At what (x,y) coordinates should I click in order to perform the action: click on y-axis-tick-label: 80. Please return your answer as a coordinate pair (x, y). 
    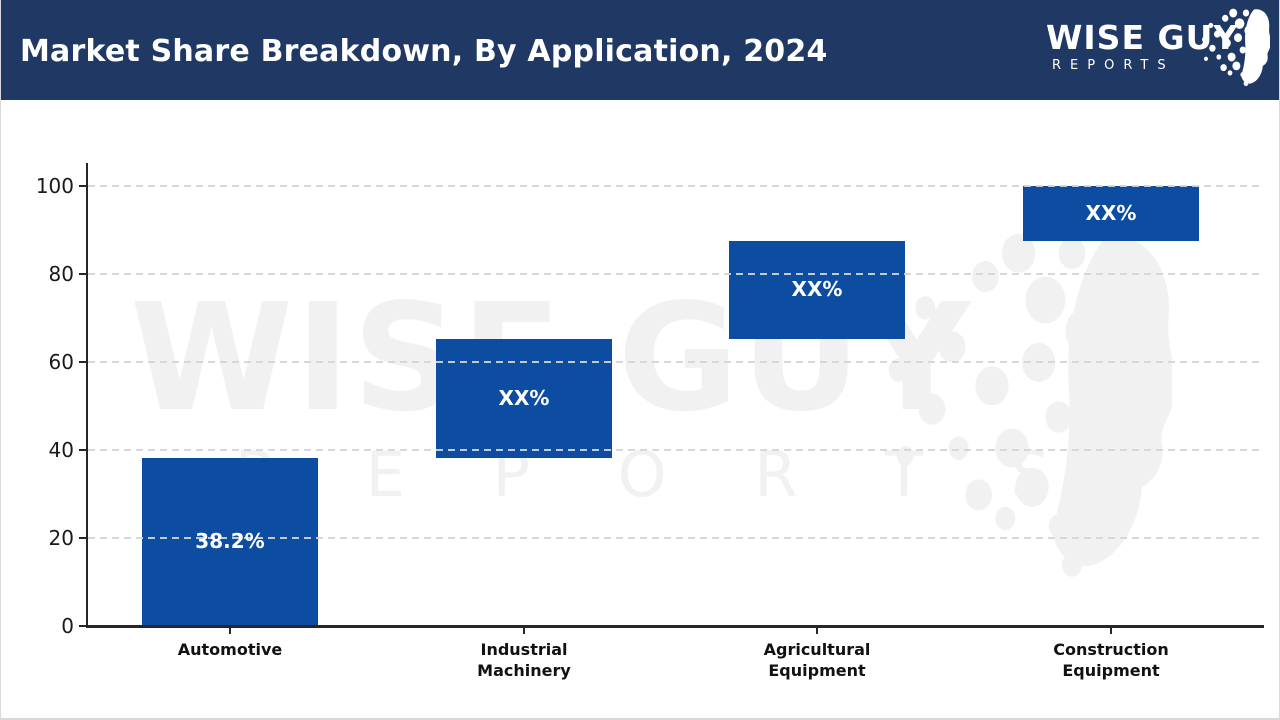
    Looking at the image, I should click on (61, 274).